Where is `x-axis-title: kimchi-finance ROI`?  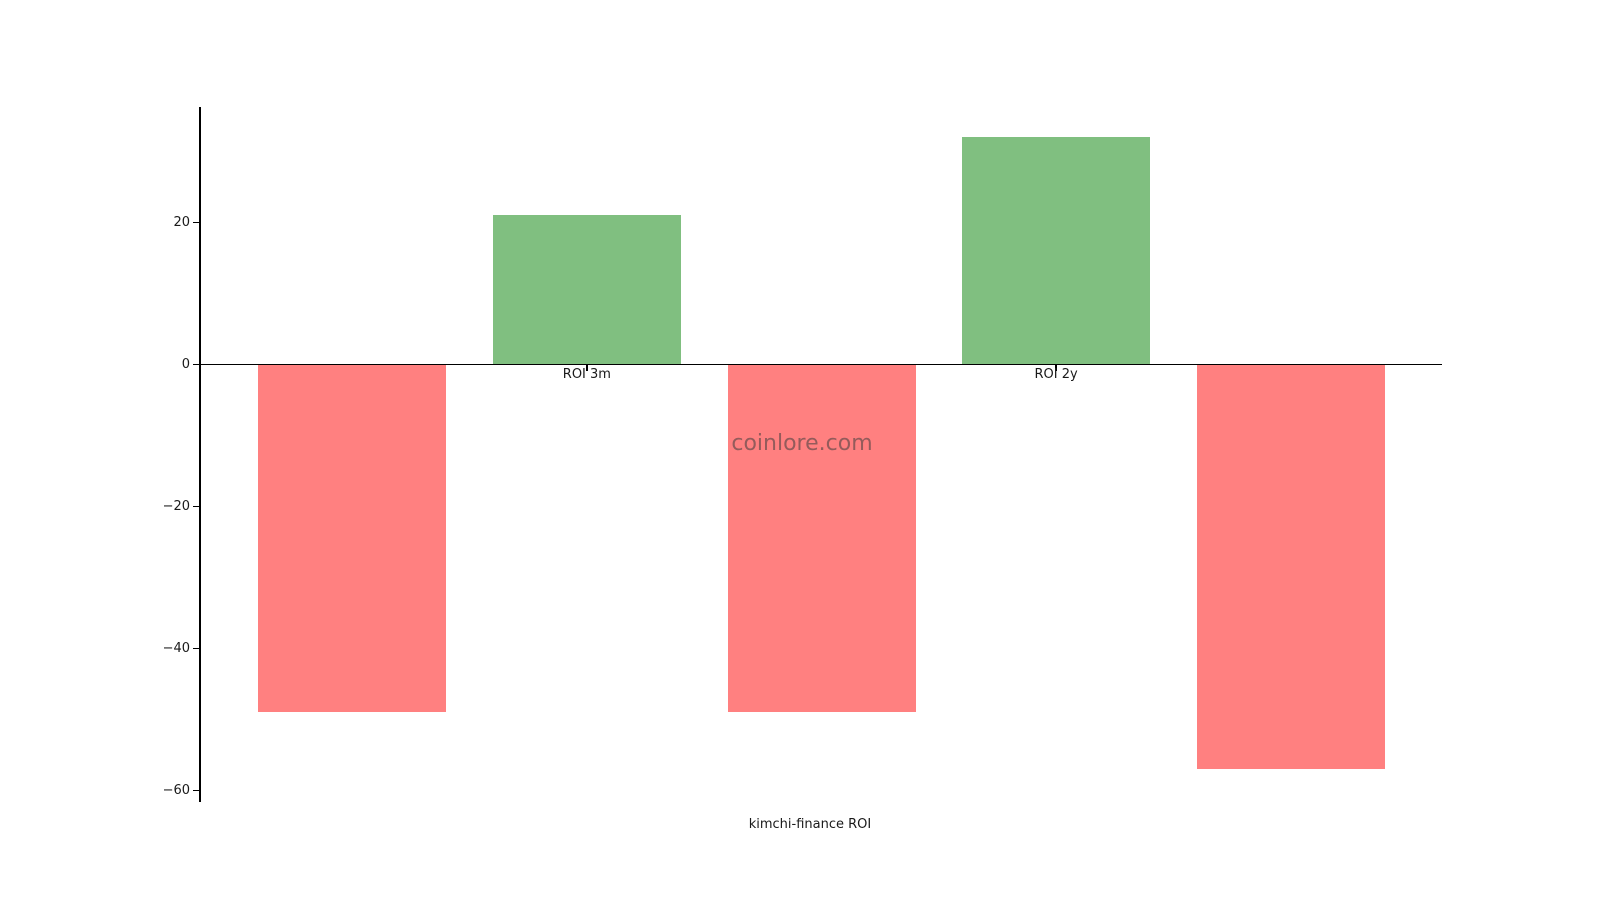
x-axis-title: kimchi-finance ROI is located at coordinates (810, 824).